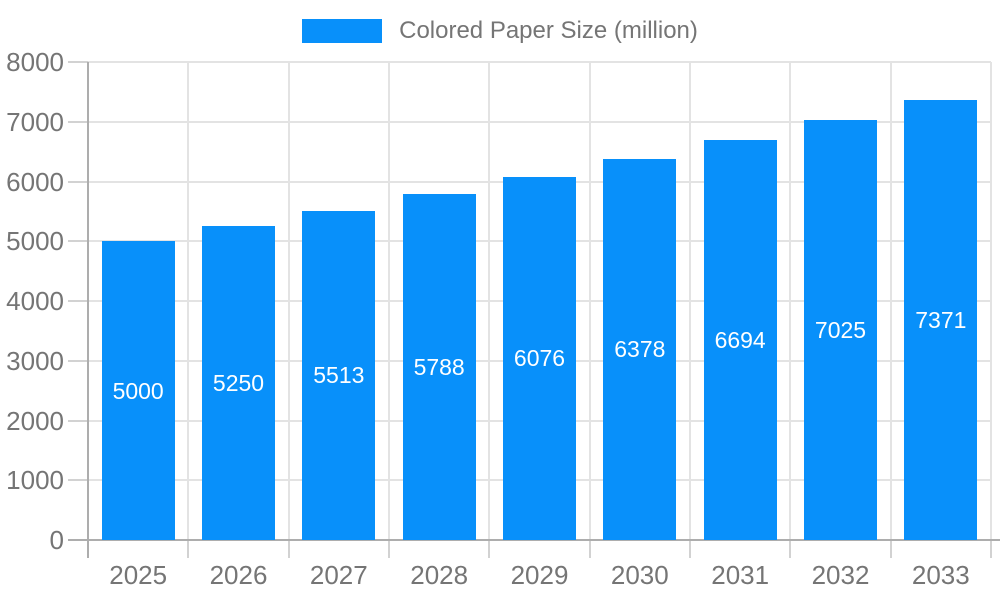 This screenshot has height=600, width=1000. I want to click on y-axis-line, so click(88, 310).